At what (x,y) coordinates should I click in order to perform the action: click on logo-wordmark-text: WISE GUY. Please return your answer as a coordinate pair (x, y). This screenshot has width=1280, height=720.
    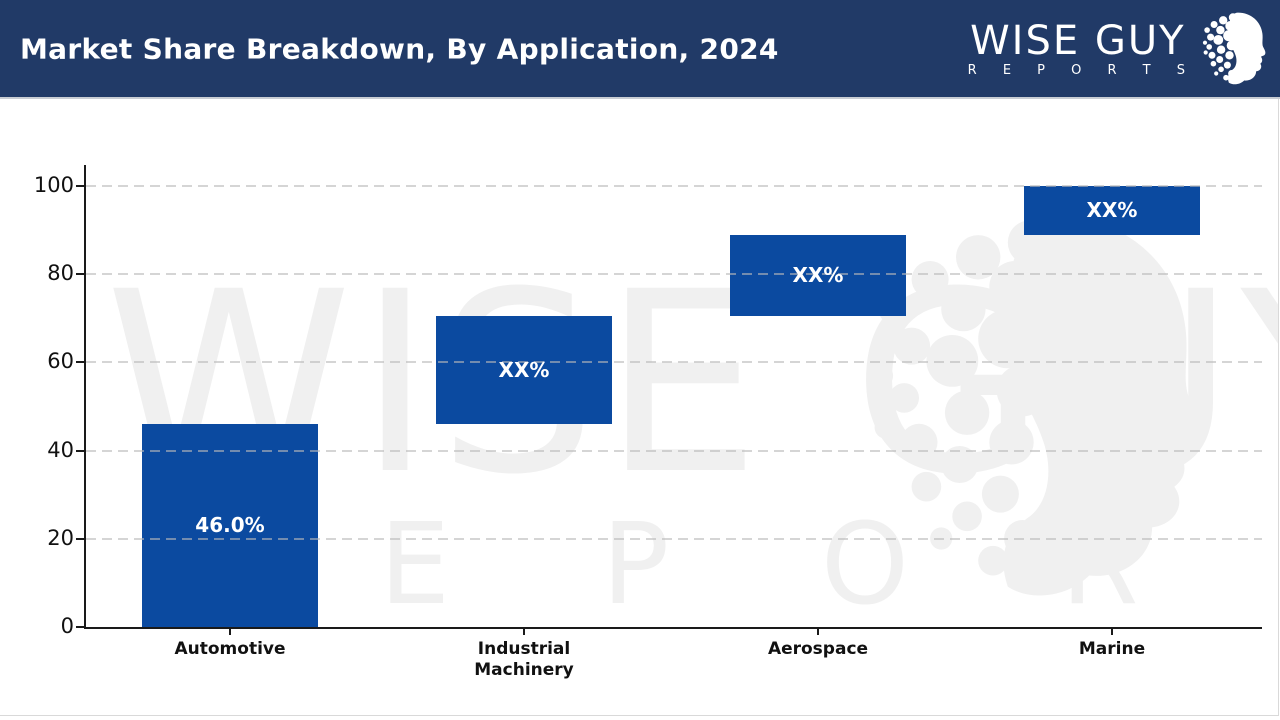
    Looking at the image, I should click on (1078, 41).